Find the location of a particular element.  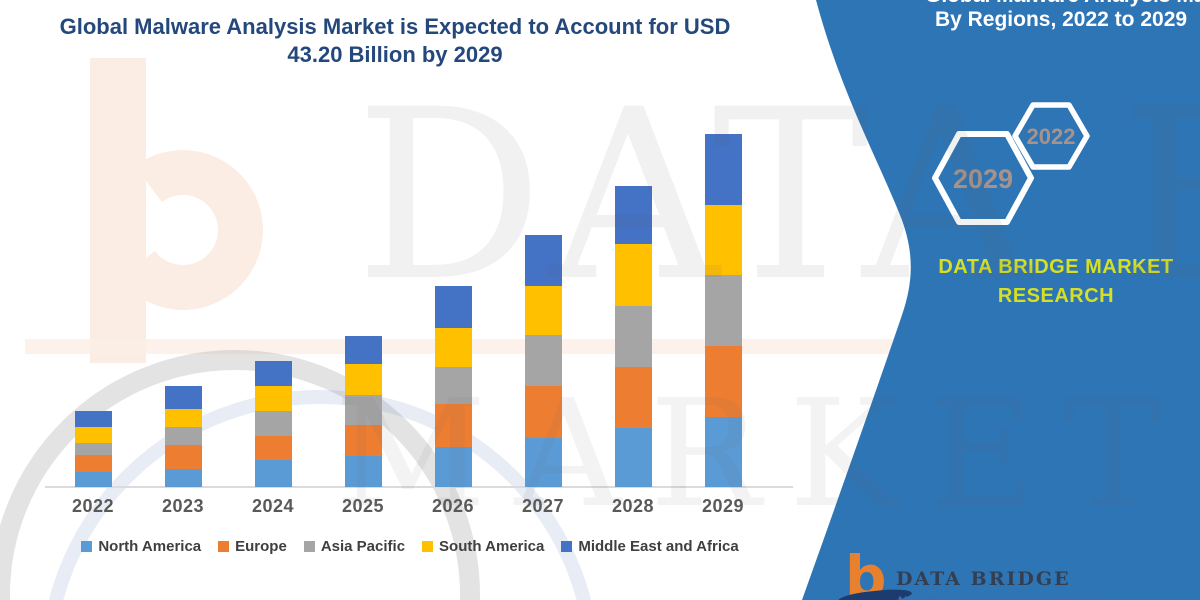

hexagon-2029-label: 2029 is located at coordinates (983, 179).